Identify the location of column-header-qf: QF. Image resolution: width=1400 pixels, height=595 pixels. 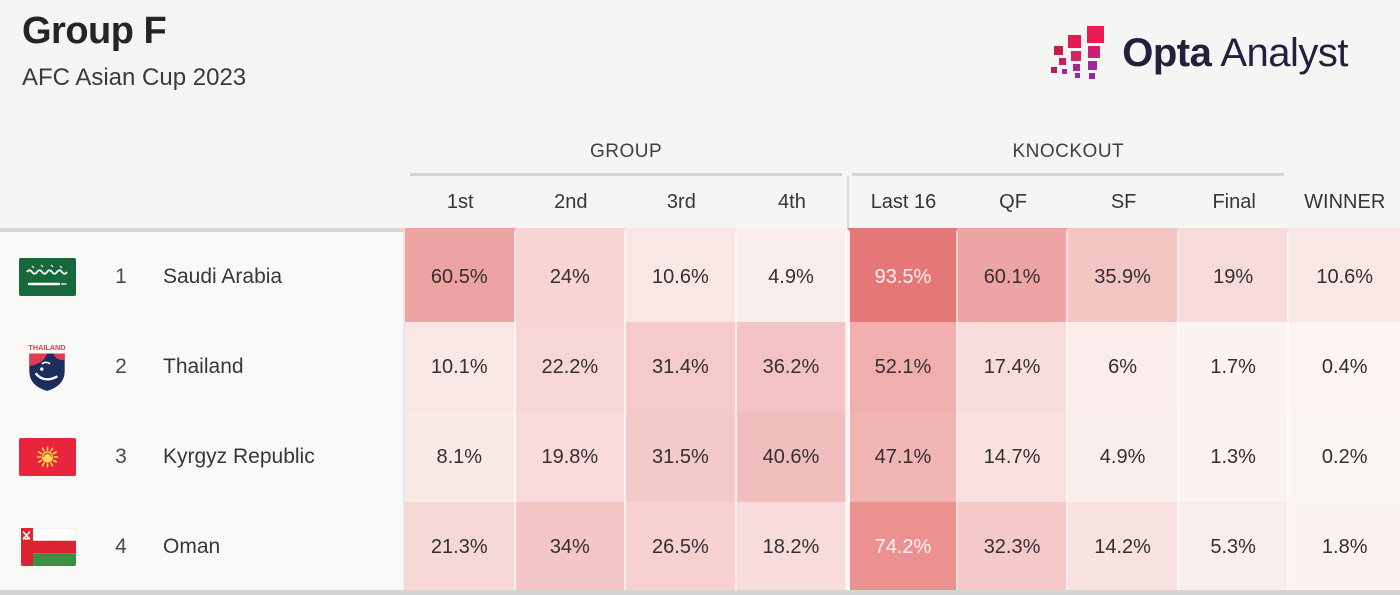
(1013, 201).